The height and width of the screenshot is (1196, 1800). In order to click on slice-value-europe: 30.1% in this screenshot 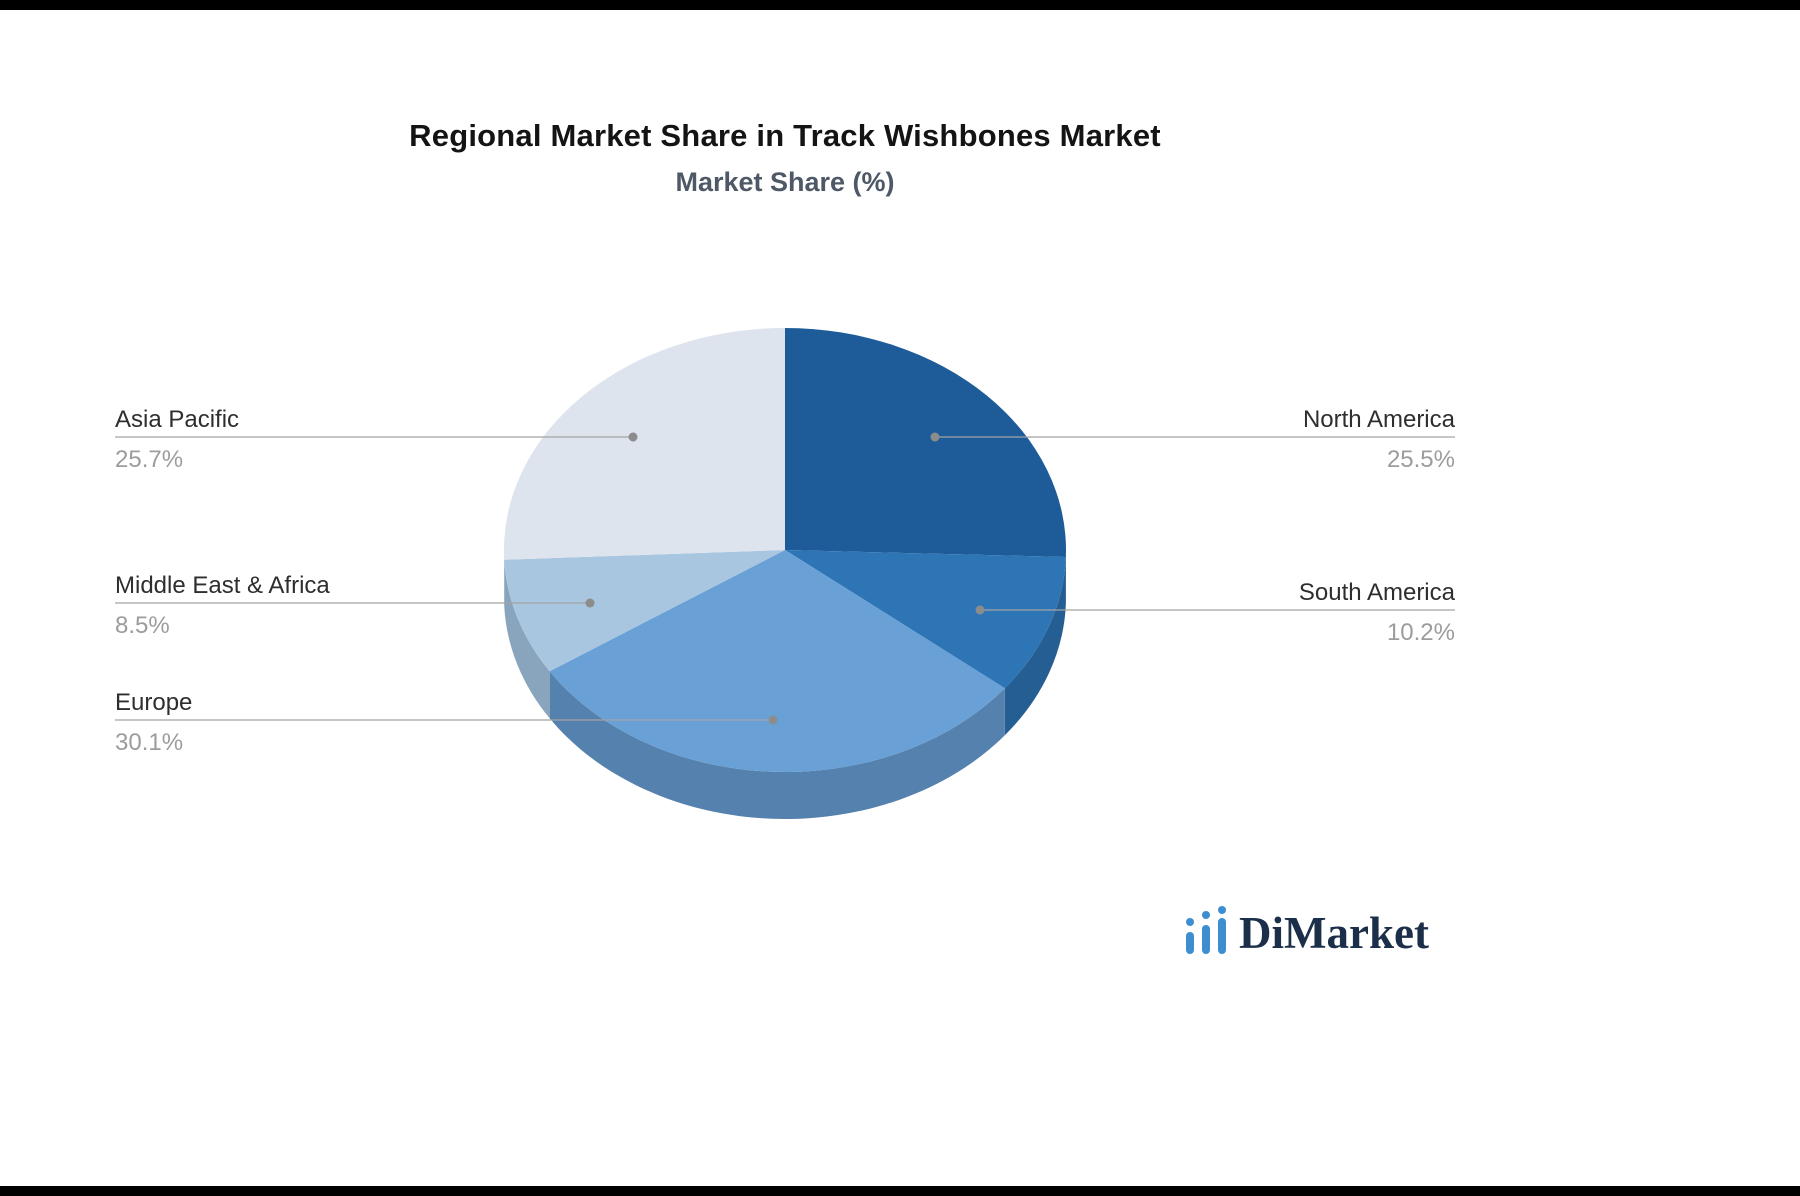, I will do `click(149, 742)`.